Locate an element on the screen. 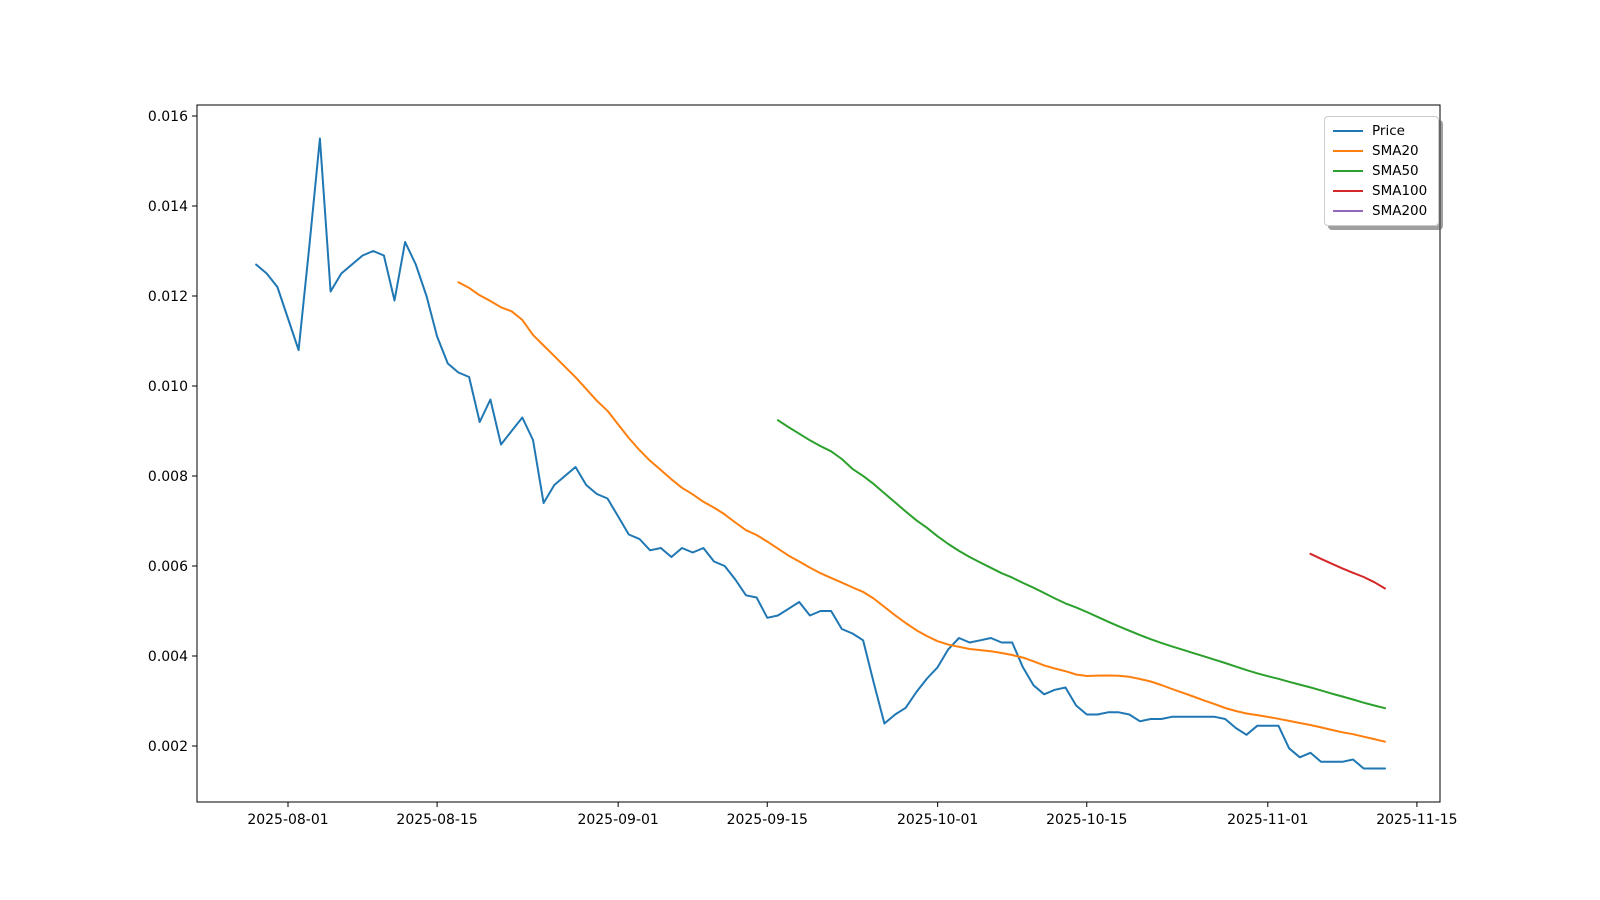 The height and width of the screenshot is (900, 1600). legend-item-price: Price is located at coordinates (1381, 131).